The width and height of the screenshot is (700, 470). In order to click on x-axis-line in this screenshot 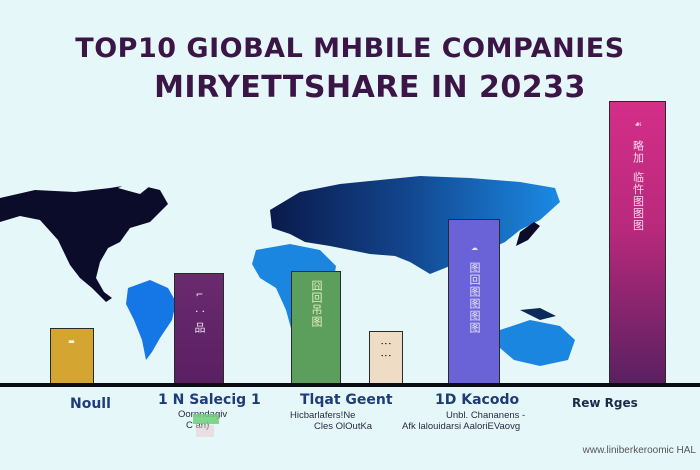, I will do `click(350, 385)`.